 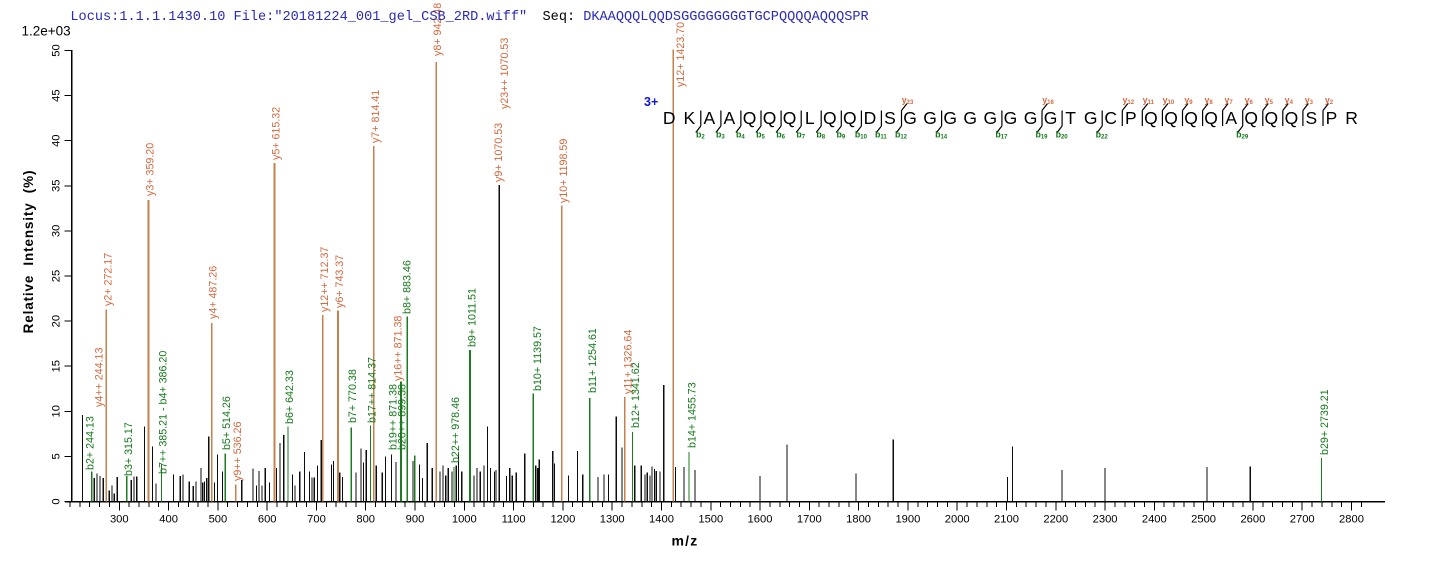 I want to click on svg-text: Relative Intensity (%), so click(x=28, y=252).